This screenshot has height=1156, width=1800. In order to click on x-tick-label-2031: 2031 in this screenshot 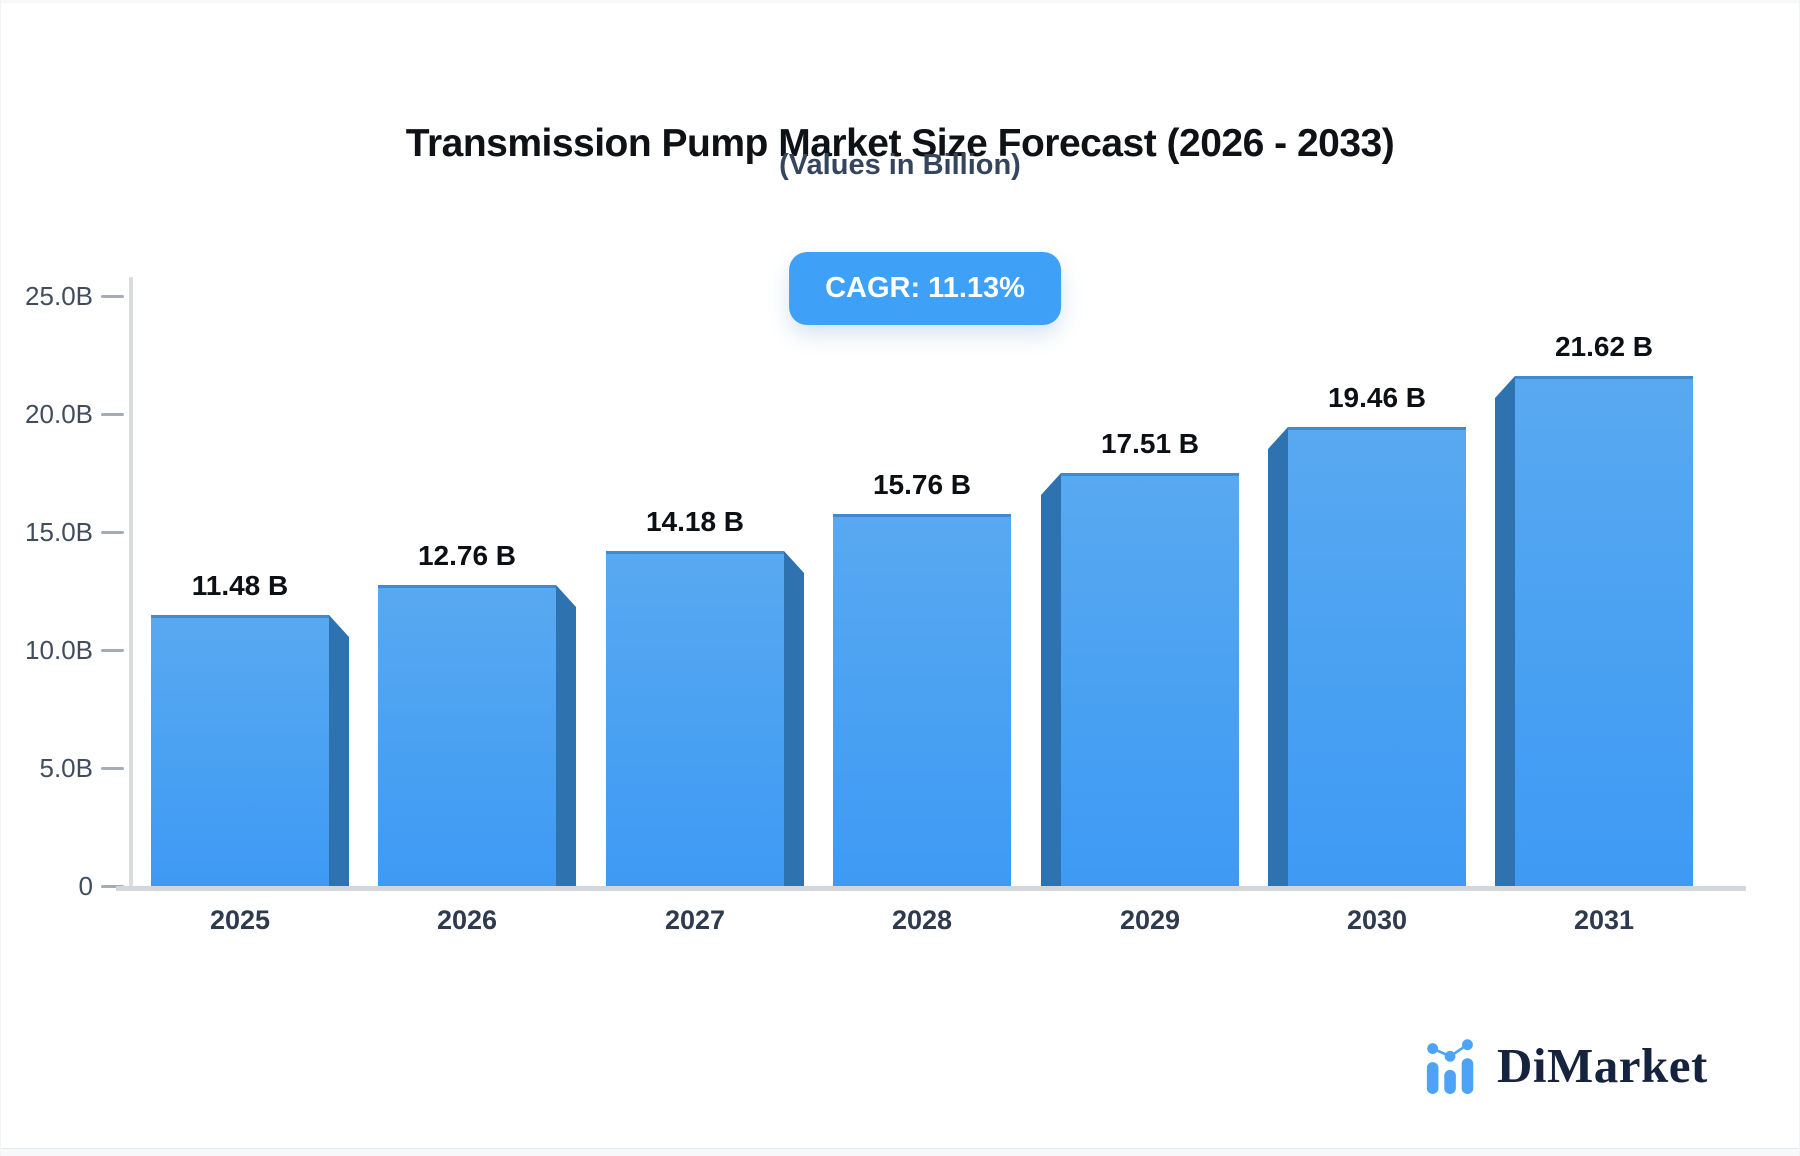, I will do `click(1604, 920)`.